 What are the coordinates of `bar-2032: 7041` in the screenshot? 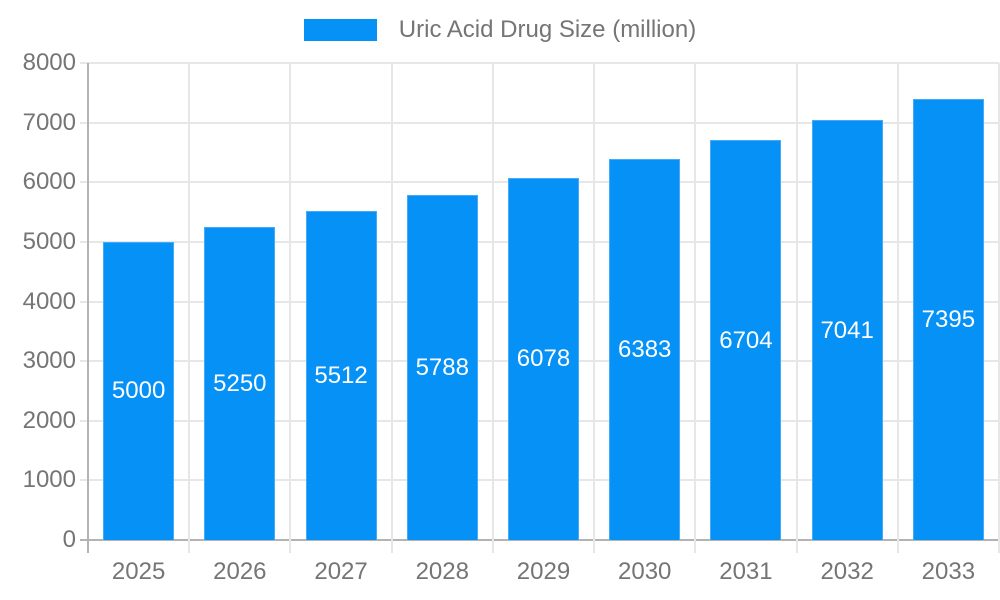 It's located at (847, 330).